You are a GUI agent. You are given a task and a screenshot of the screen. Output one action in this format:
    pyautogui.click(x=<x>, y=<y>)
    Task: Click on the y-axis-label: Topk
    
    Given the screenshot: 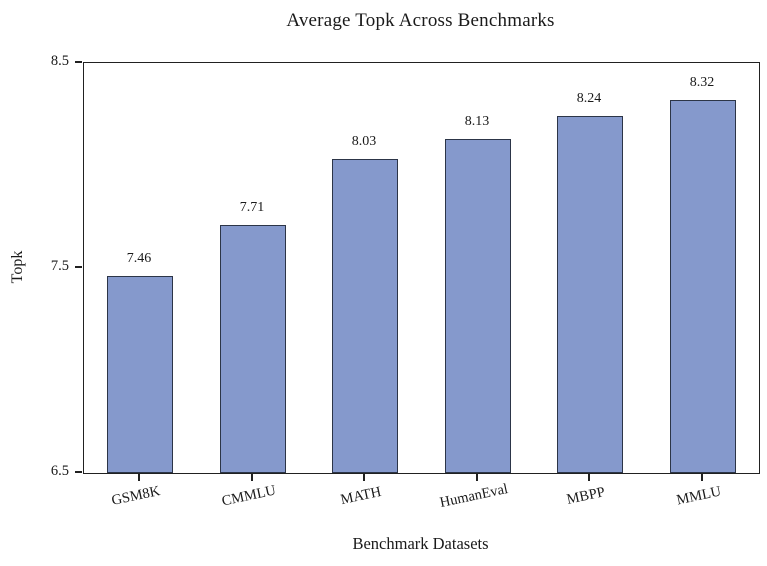 What is the action you would take?
    pyautogui.click(x=17, y=267)
    